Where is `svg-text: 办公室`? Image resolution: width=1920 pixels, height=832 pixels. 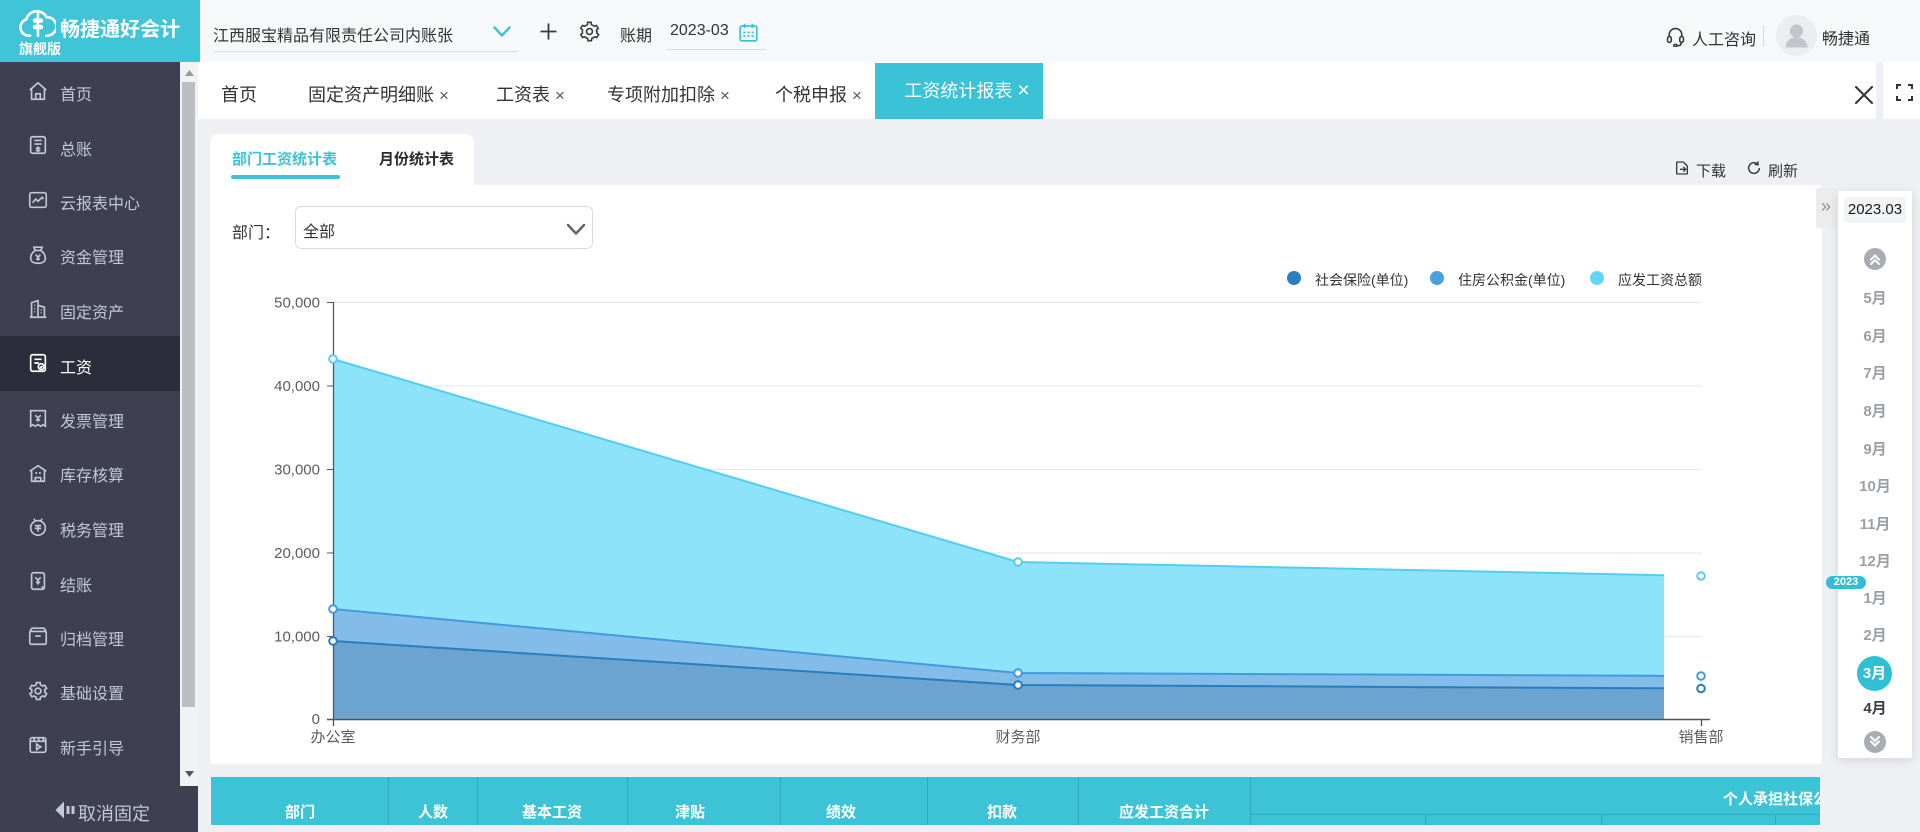 svg-text: 办公室 is located at coordinates (332, 737).